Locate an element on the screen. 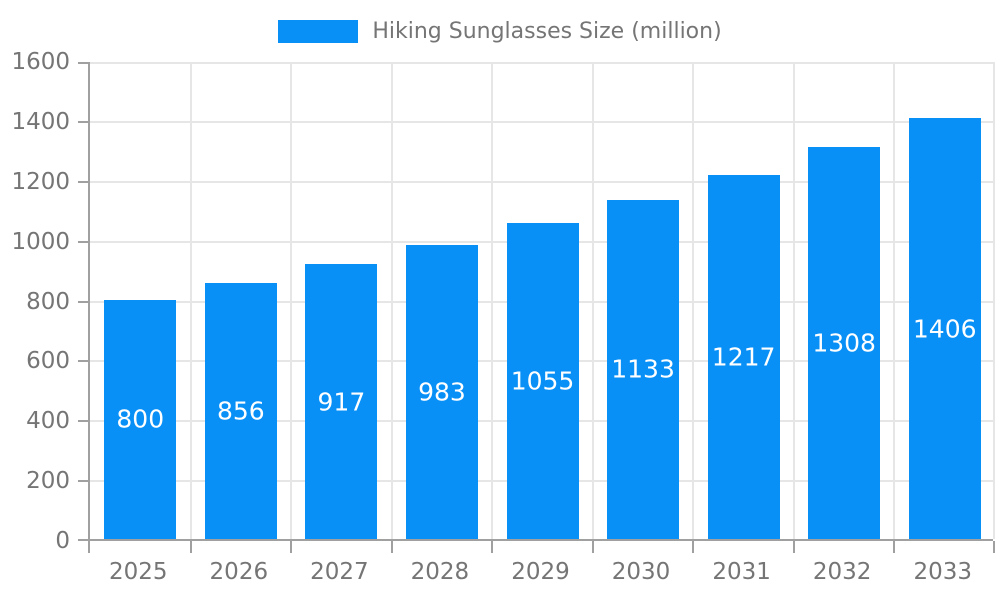 This screenshot has height=600, width=1000. y-tick-label: 400 is located at coordinates (48, 421).